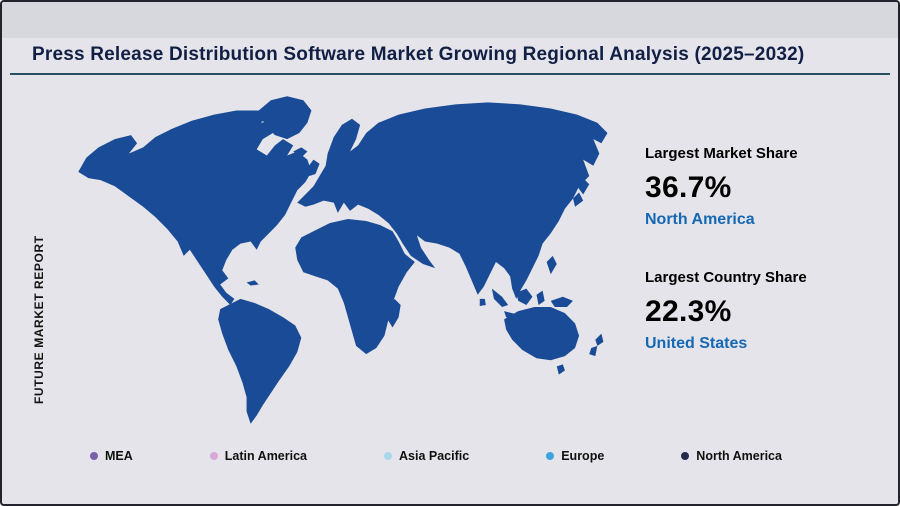 The image size is (900, 506). Describe the element at coordinates (599, 339) in the screenshot. I see `island-new-zealand-north` at that location.